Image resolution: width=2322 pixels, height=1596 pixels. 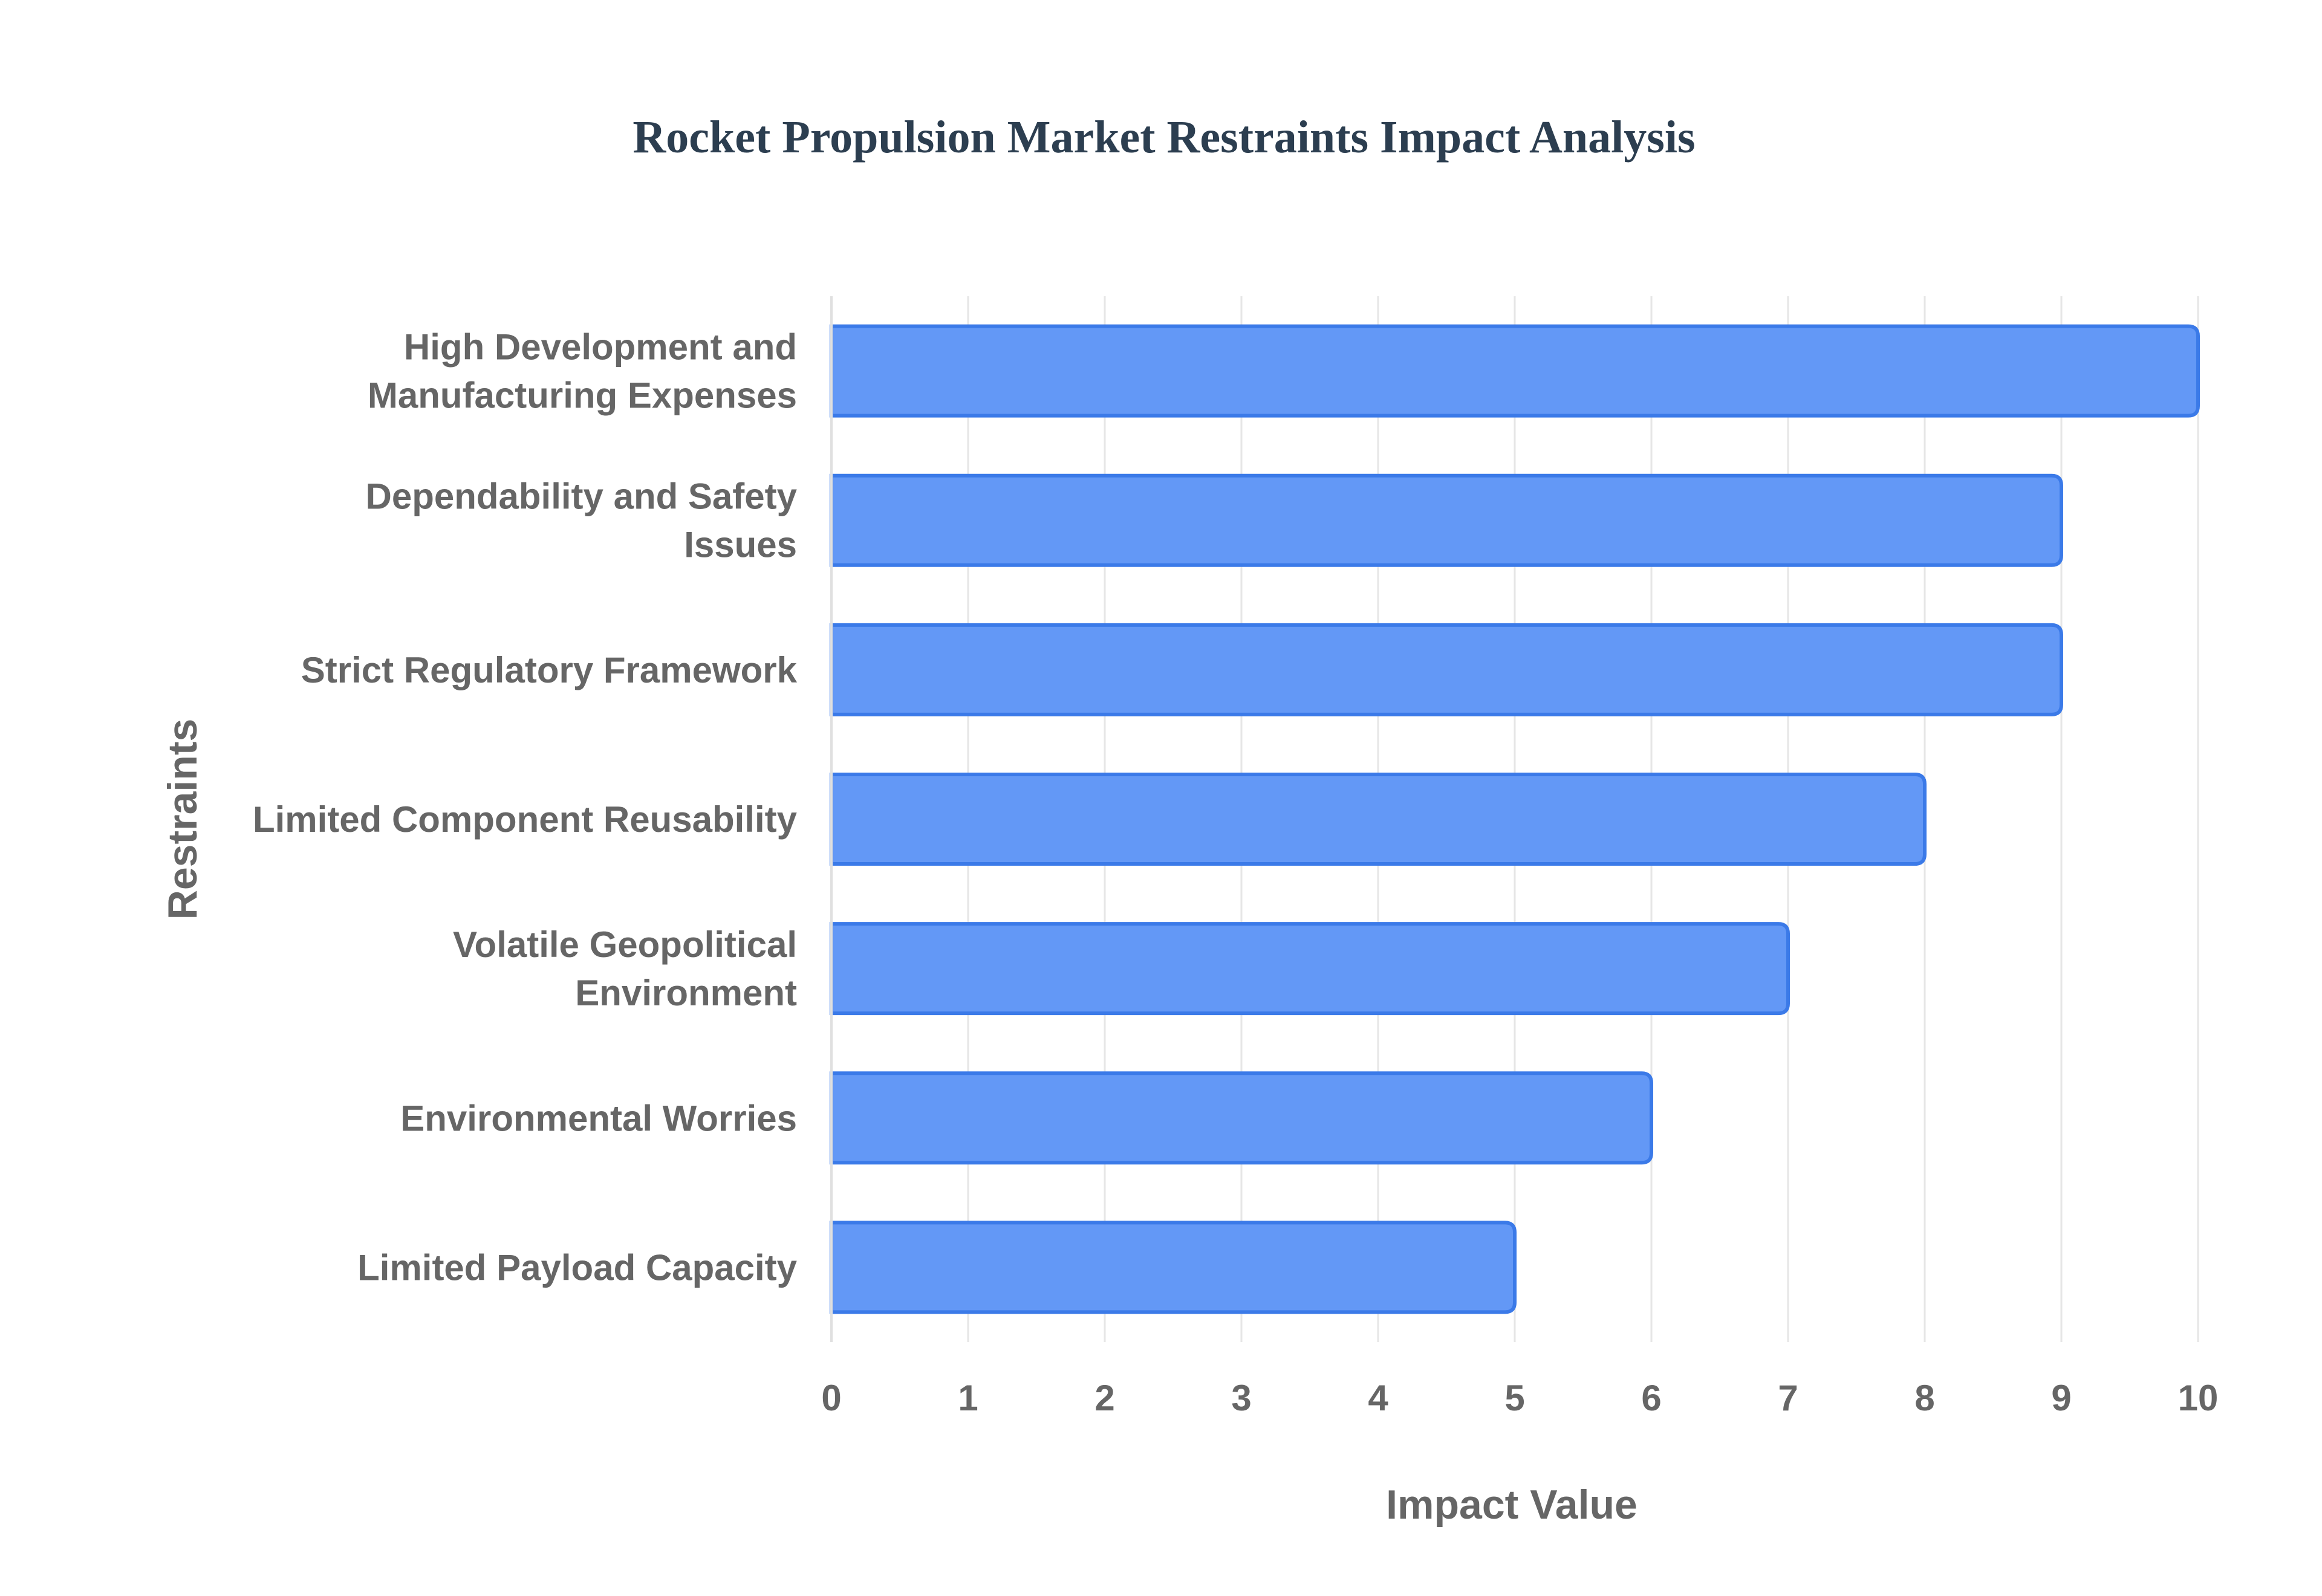 I want to click on x-tick-label-6: 6, so click(x=1651, y=1398).